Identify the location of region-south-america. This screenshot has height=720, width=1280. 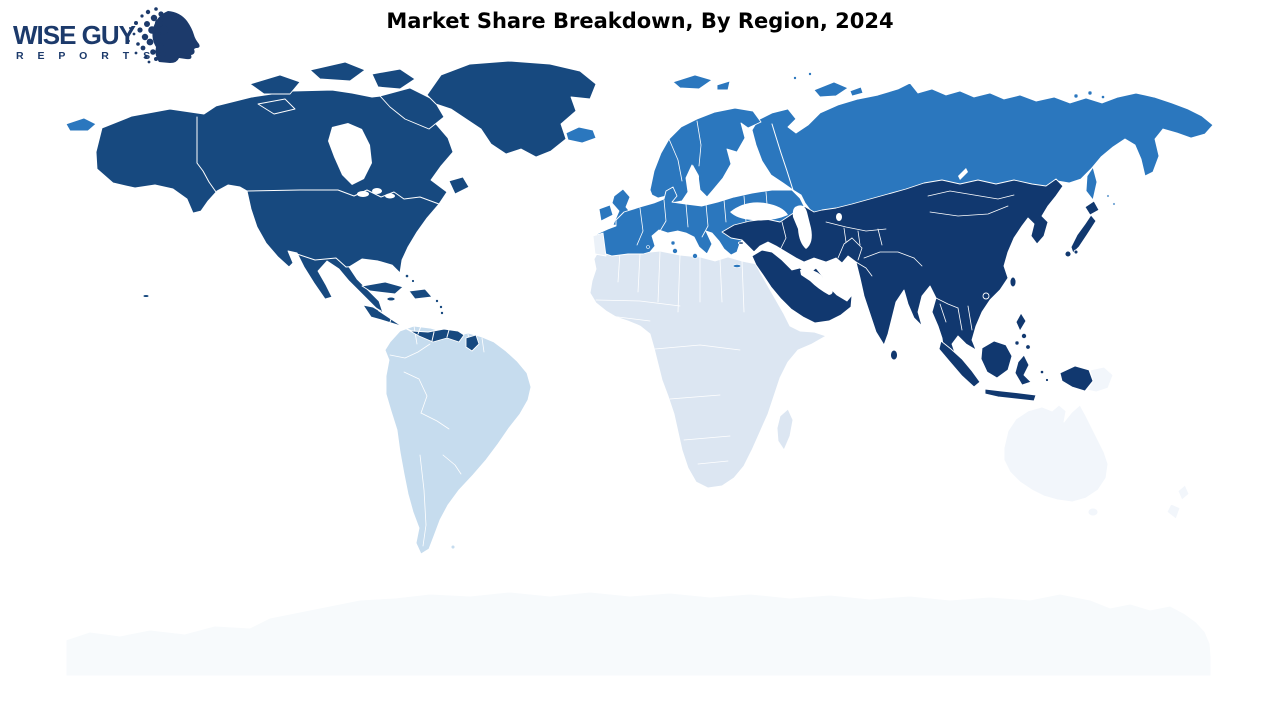
(458, 440).